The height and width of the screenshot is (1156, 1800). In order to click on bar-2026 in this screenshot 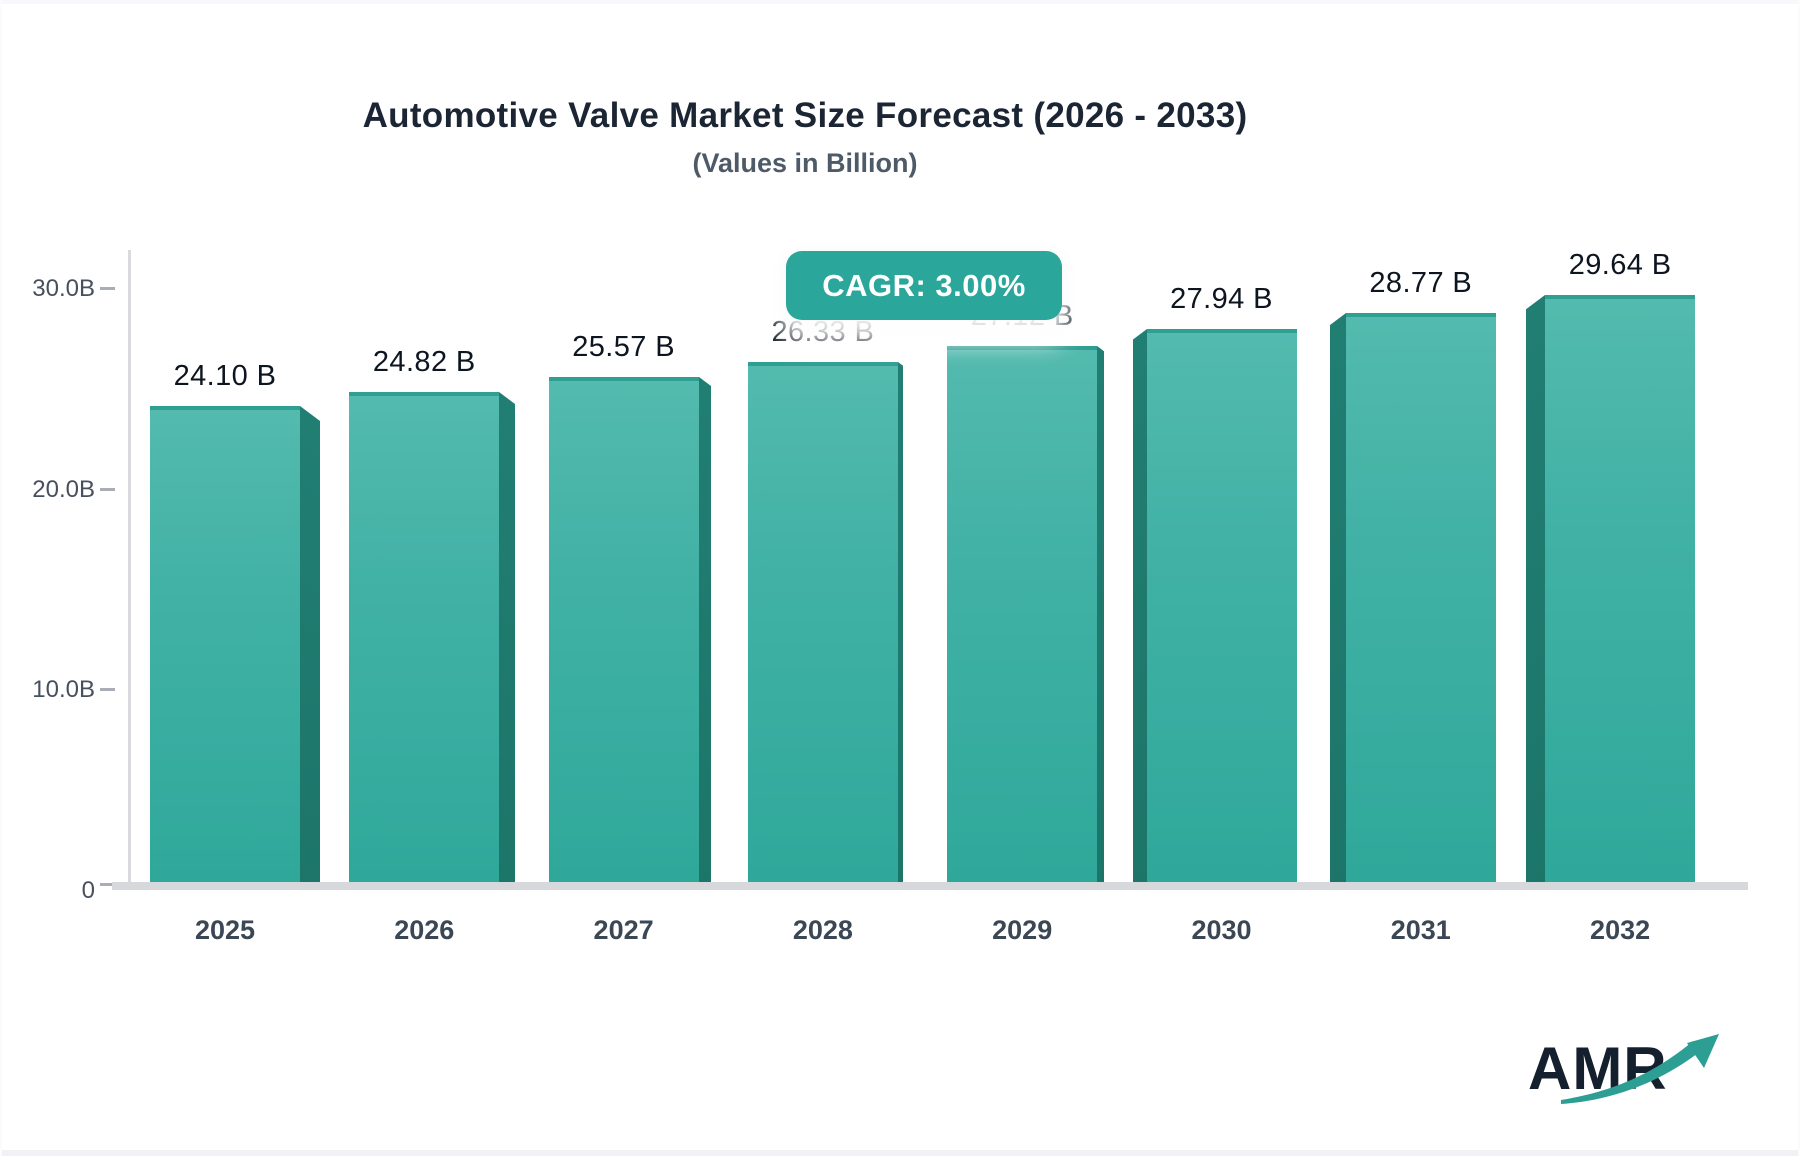, I will do `click(432, 641)`.